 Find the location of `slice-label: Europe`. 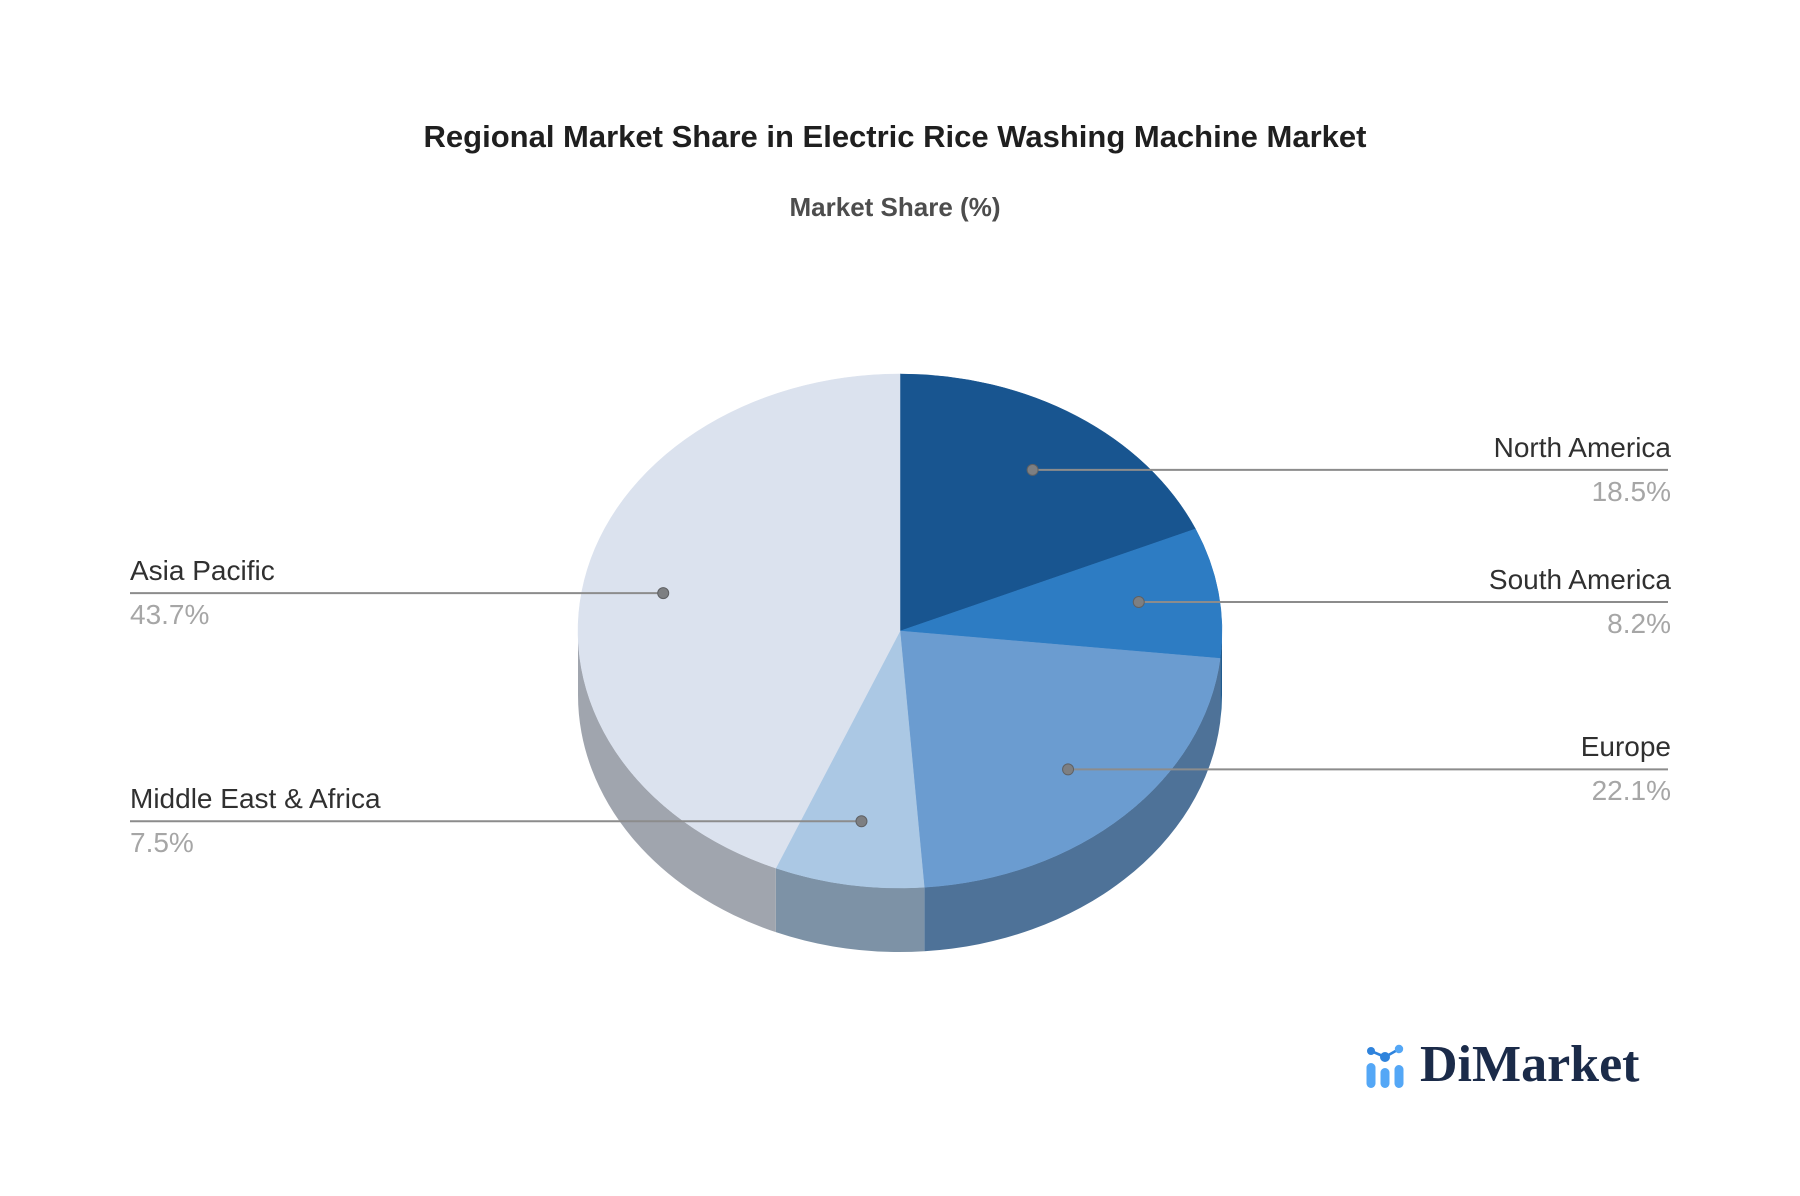

slice-label: Europe is located at coordinates (1625, 747).